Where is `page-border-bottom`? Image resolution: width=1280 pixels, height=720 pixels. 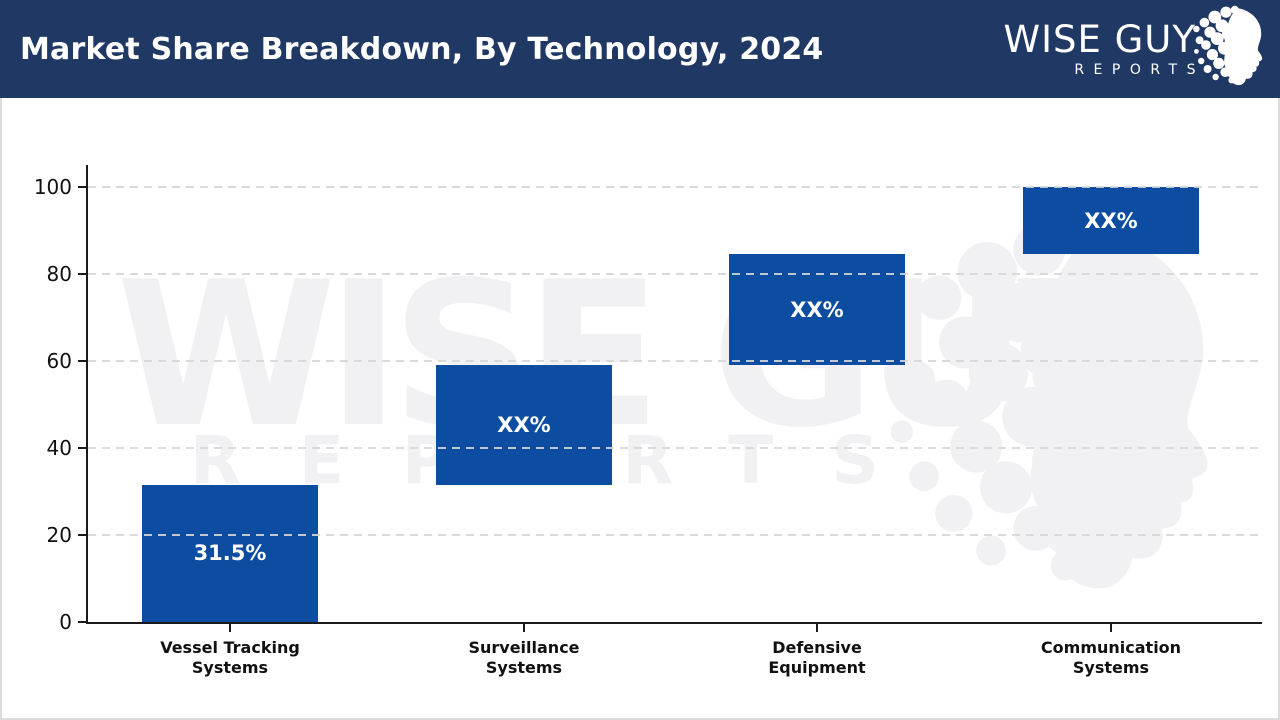 page-border-bottom is located at coordinates (640, 719).